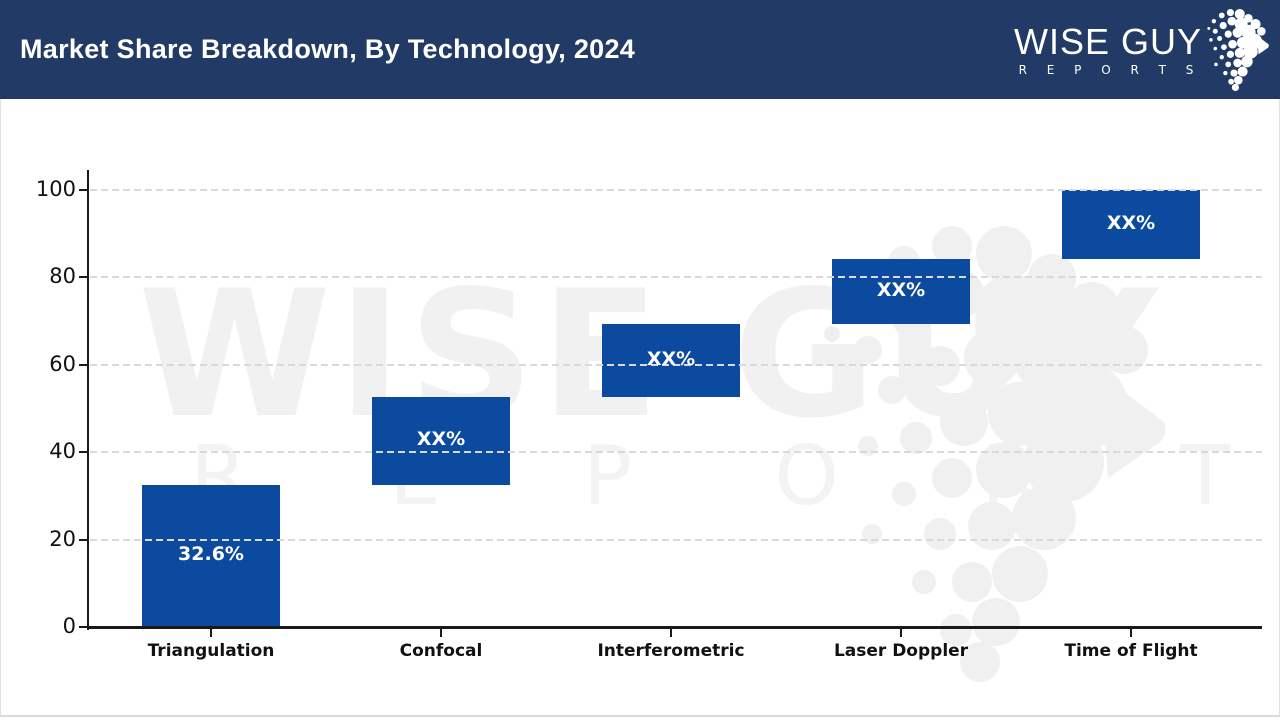 This screenshot has height=720, width=1280. I want to click on bar-value-label-triangulation: 32.6%, so click(211, 553).